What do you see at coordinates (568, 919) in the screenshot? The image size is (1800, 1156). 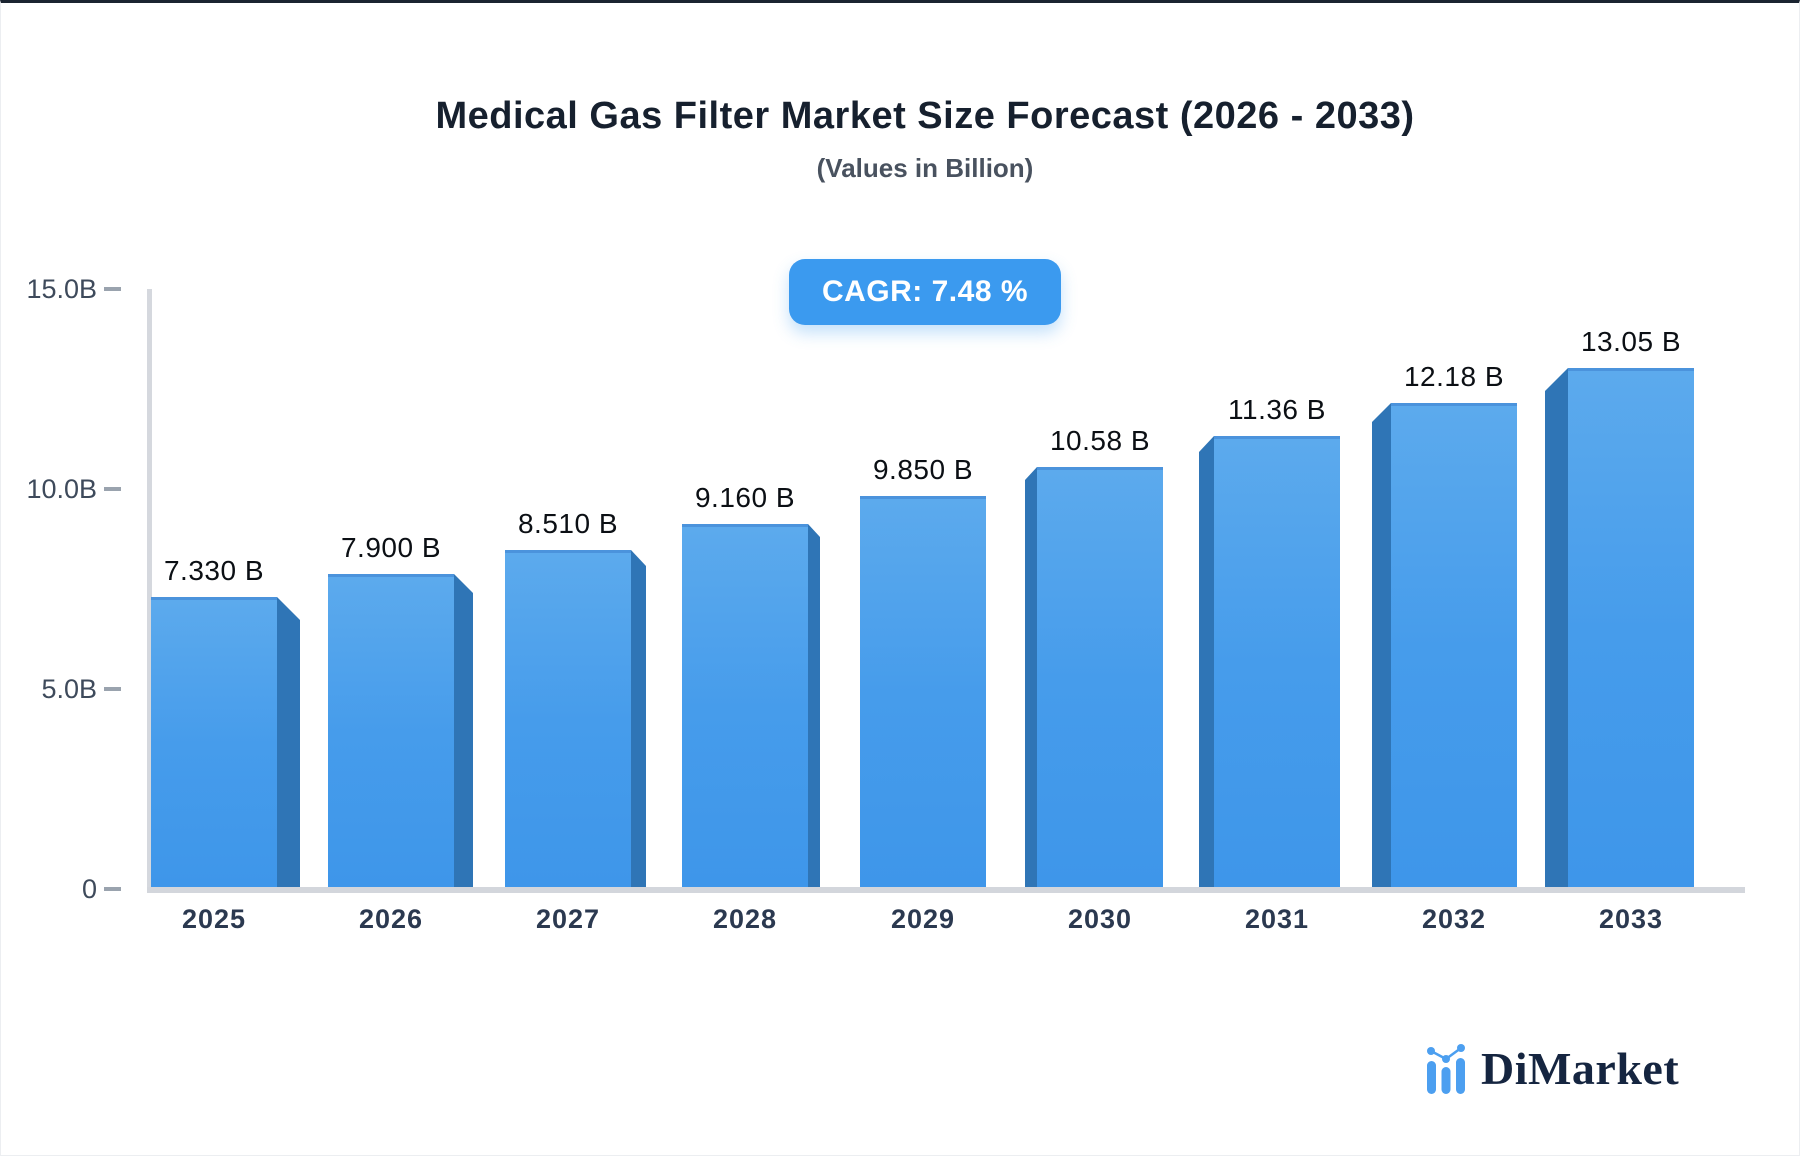 I see `x-axis-label: 2027` at bounding box center [568, 919].